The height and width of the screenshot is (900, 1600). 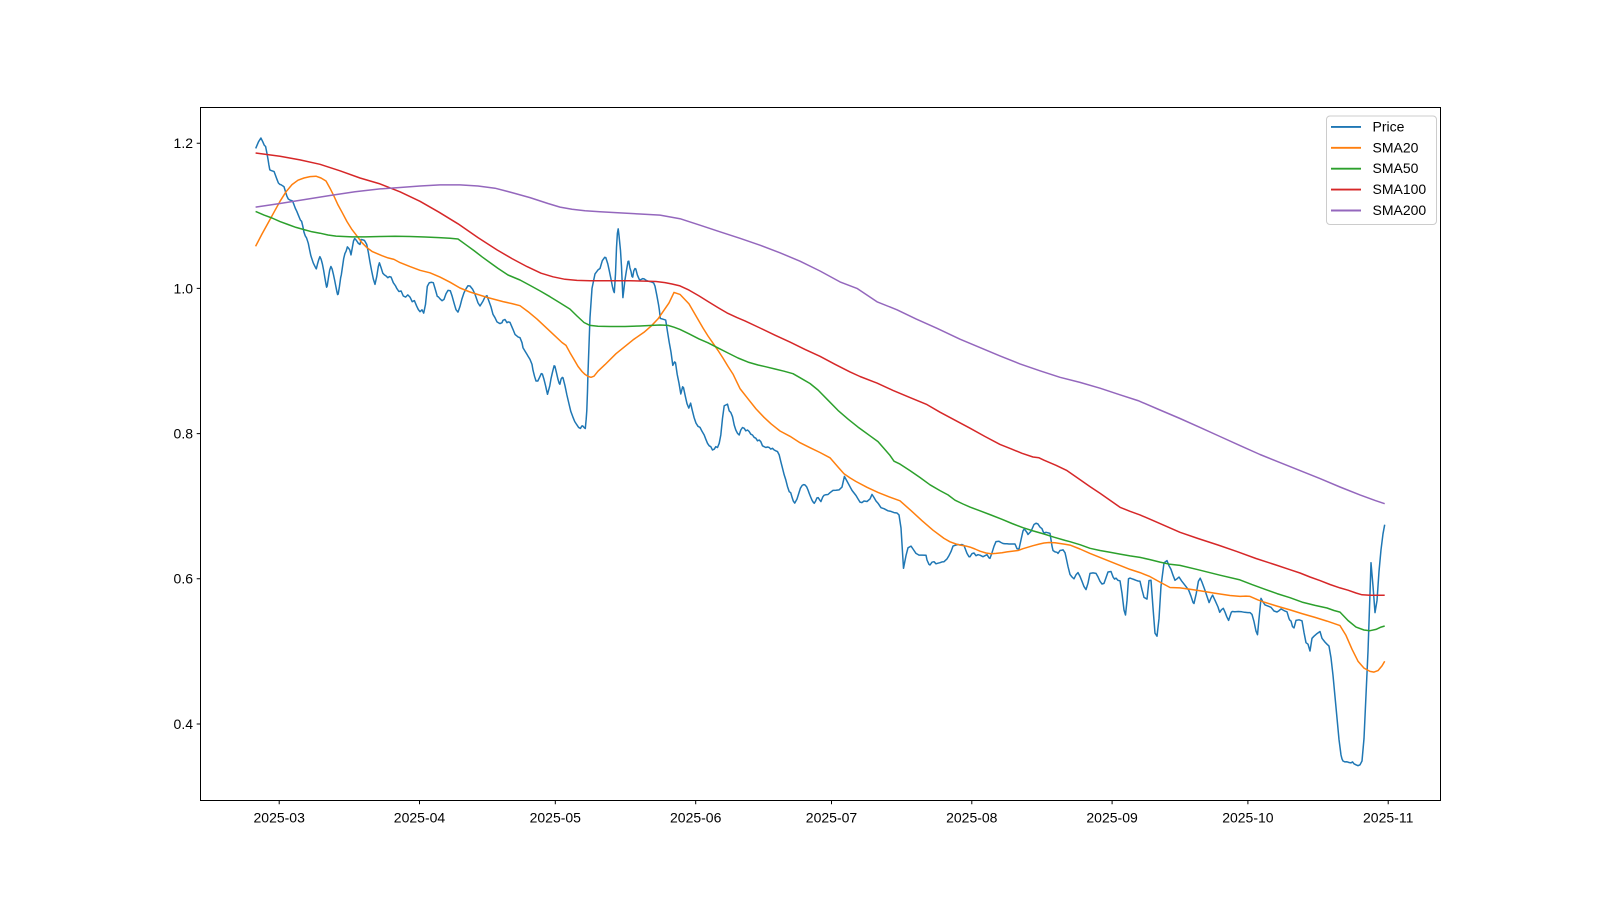 What do you see at coordinates (556, 818) in the screenshot?
I see `svg-text: 2025-05` at bounding box center [556, 818].